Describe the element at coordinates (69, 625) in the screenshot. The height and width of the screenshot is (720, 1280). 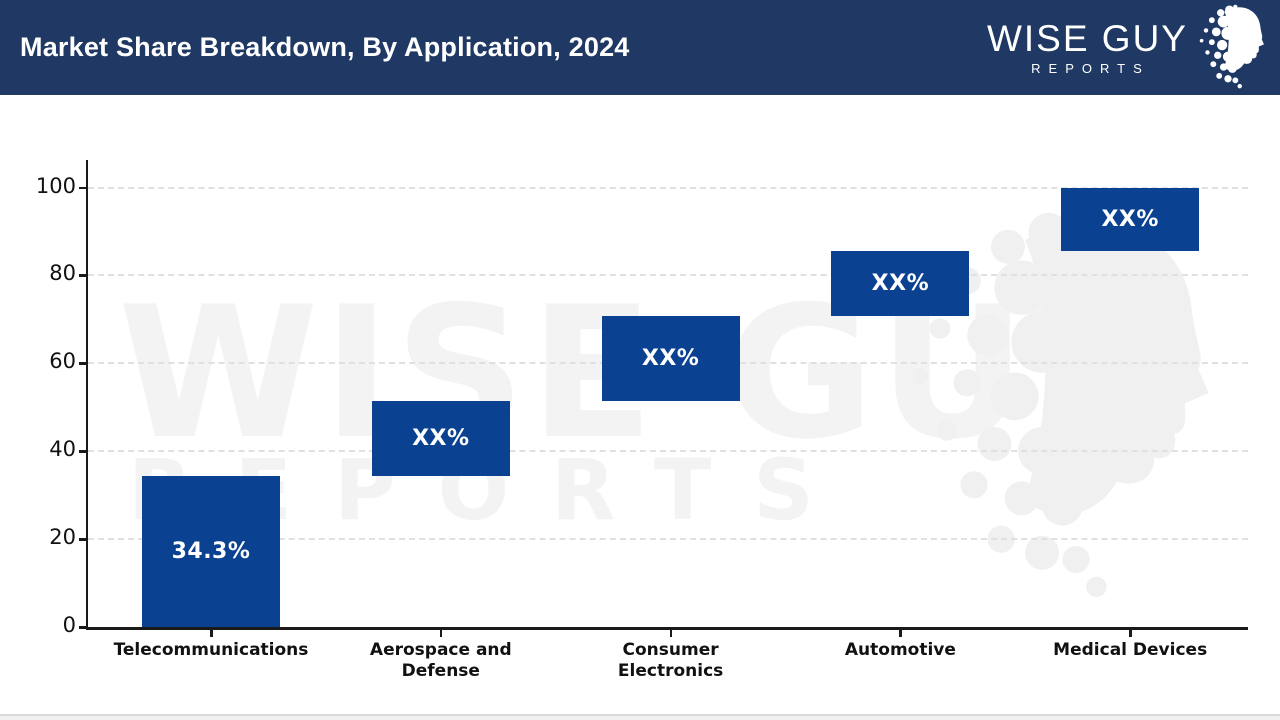
I see `y-tick-label: 0` at that location.